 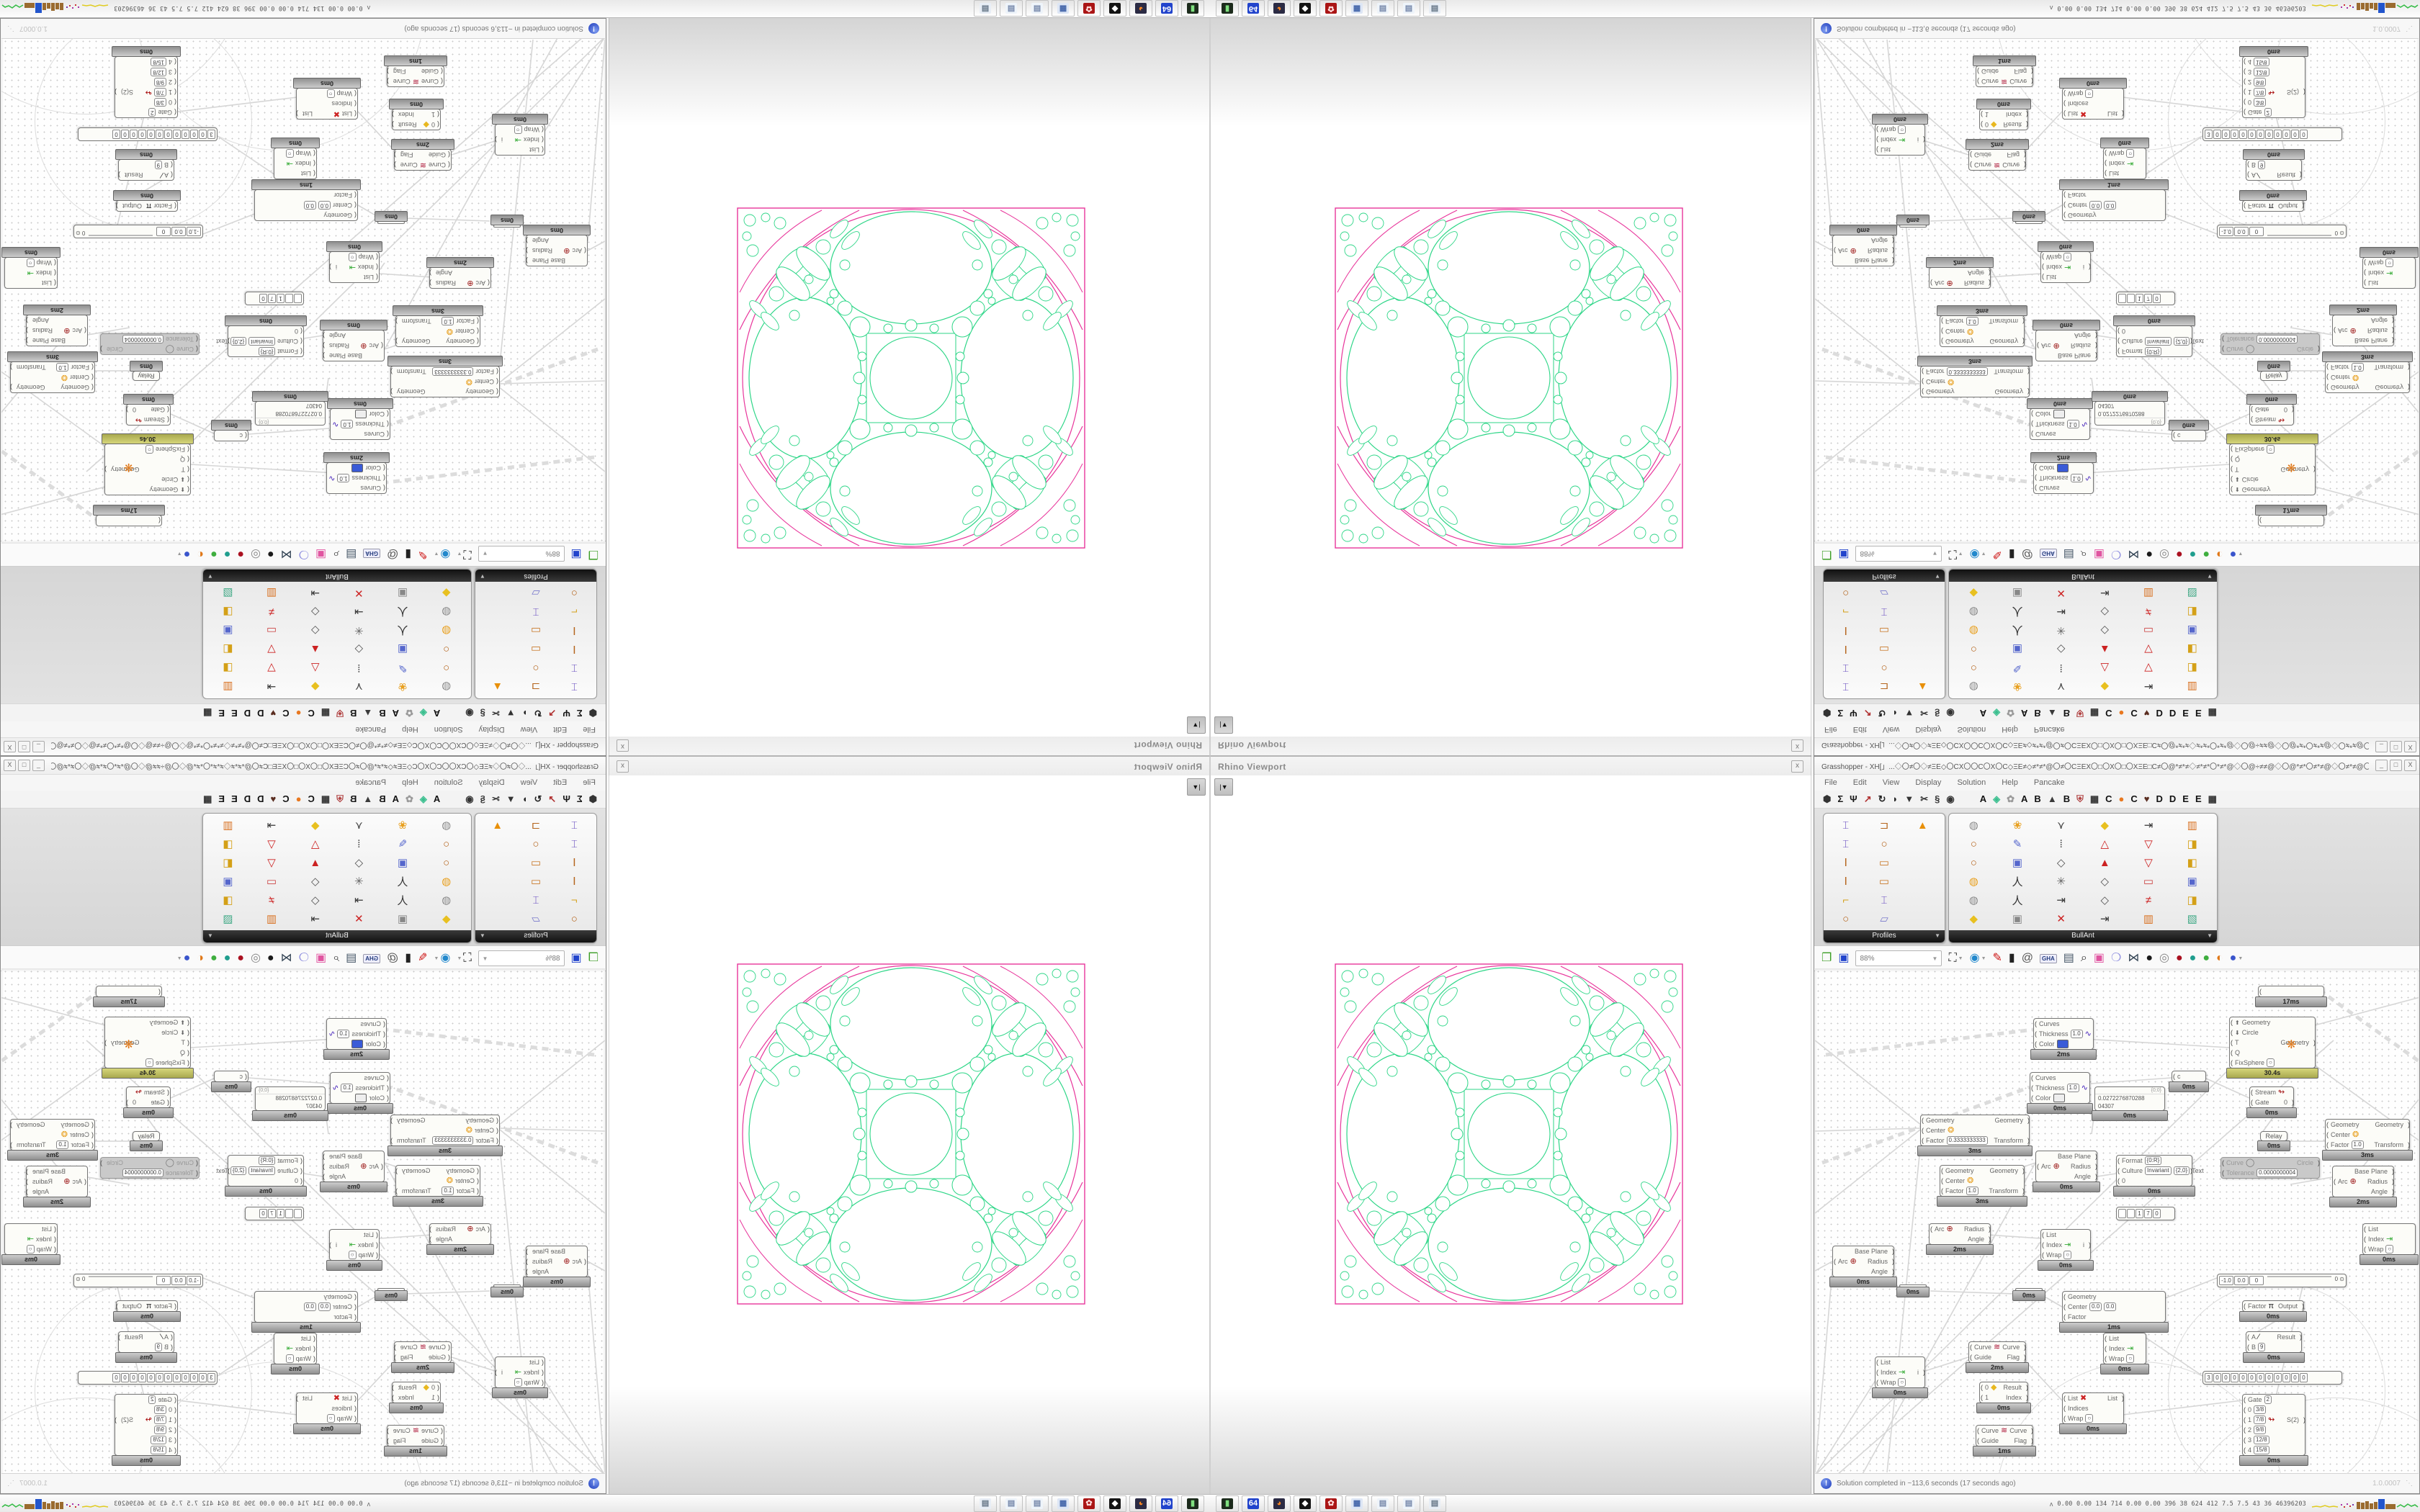 What do you see at coordinates (403, 844) in the screenshot?
I see `palette-component-icon: ✎` at bounding box center [403, 844].